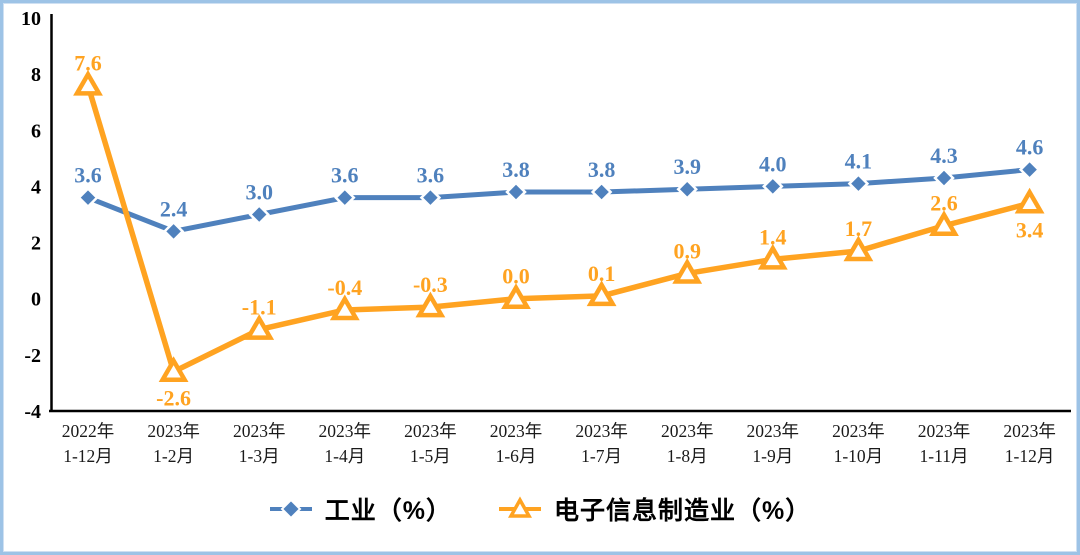 This screenshot has width=1080, height=555. I want to click on data-label: 0.1, so click(602, 273).